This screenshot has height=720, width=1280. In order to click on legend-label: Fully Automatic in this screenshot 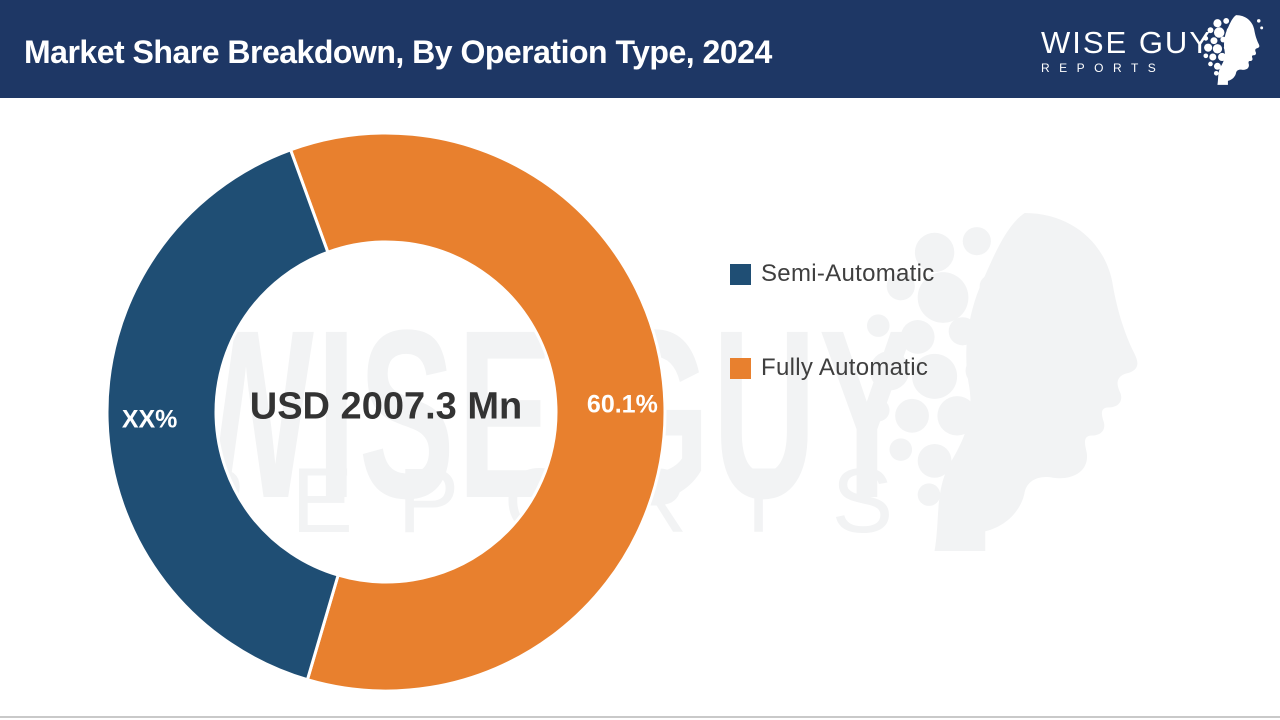, I will do `click(845, 367)`.